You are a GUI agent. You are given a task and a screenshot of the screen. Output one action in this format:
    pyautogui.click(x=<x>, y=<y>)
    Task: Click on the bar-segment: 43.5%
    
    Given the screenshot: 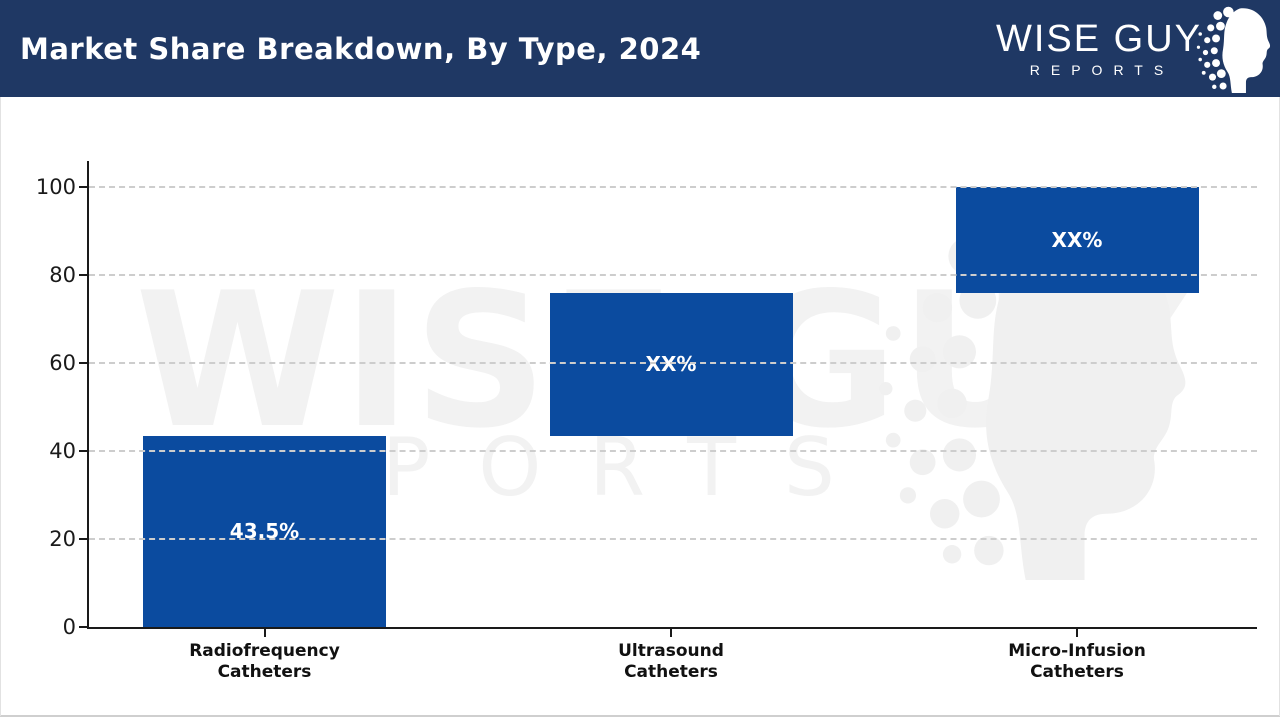 What is the action you would take?
    pyautogui.click(x=264, y=531)
    